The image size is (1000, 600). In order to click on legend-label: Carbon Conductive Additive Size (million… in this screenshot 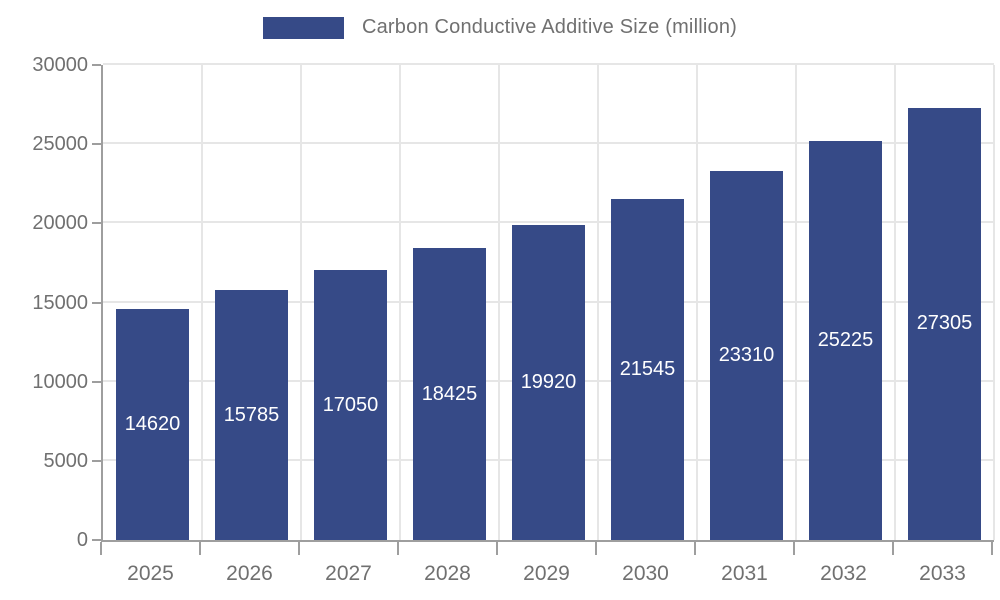, I will do `click(549, 27)`.